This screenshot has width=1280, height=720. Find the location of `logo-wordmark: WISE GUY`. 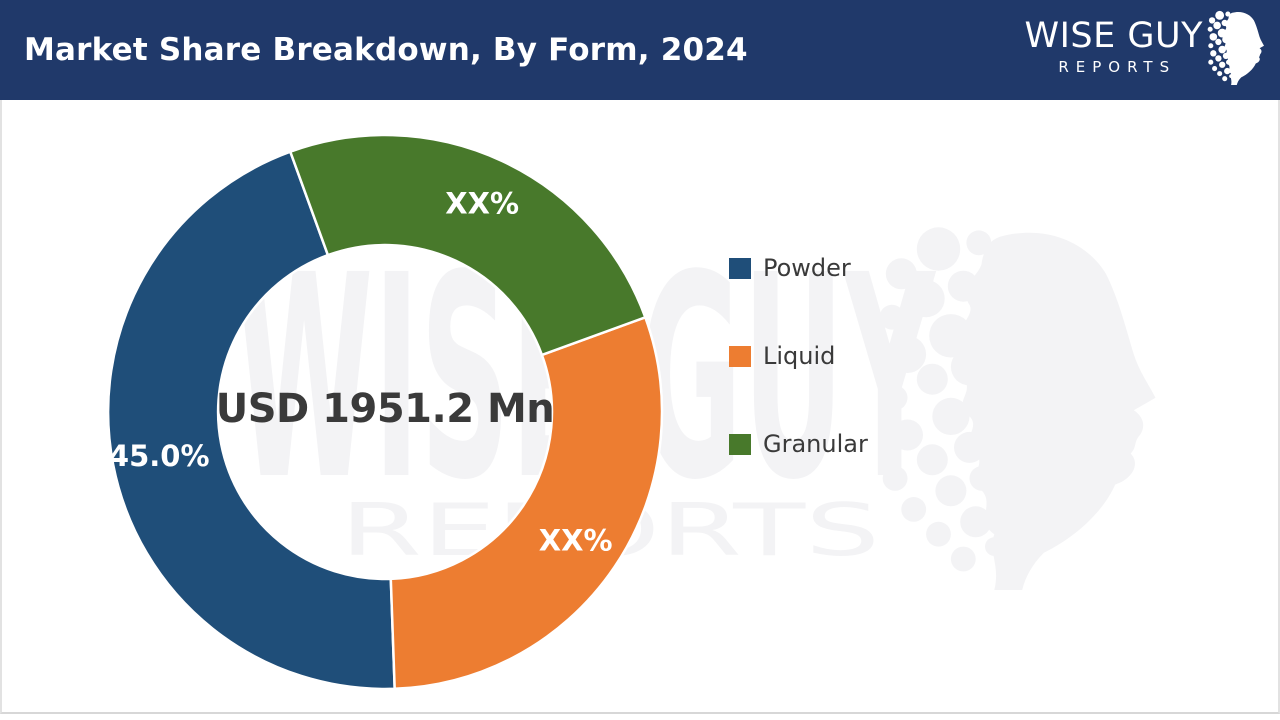

logo-wordmark: WISE GUY is located at coordinates (1113, 36).